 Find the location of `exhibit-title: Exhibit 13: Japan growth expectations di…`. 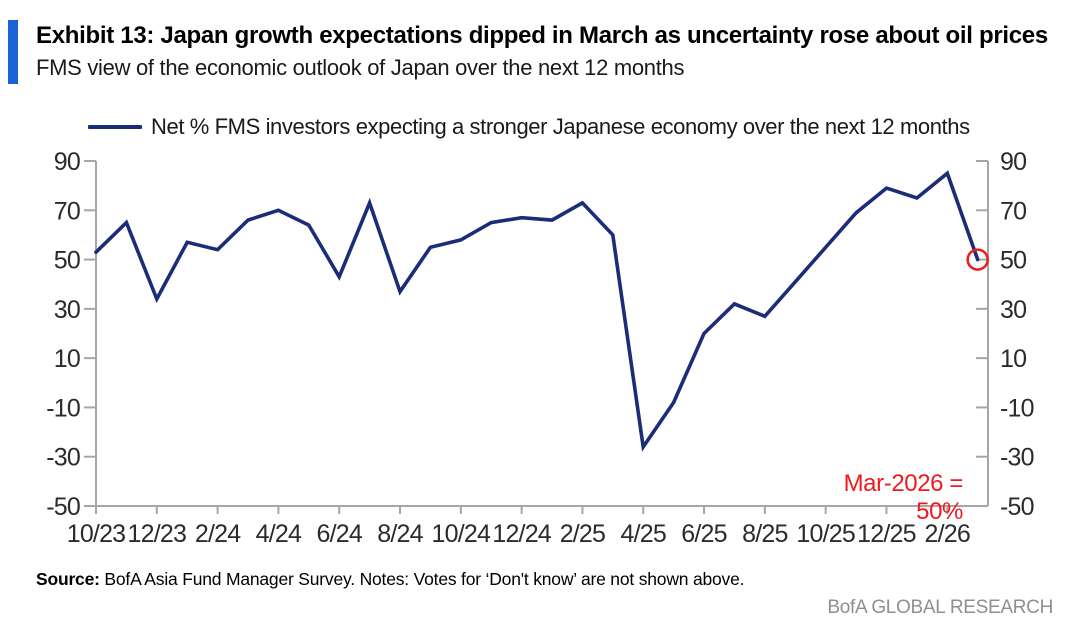

exhibit-title: Exhibit 13: Japan growth expectations di… is located at coordinates (542, 35).